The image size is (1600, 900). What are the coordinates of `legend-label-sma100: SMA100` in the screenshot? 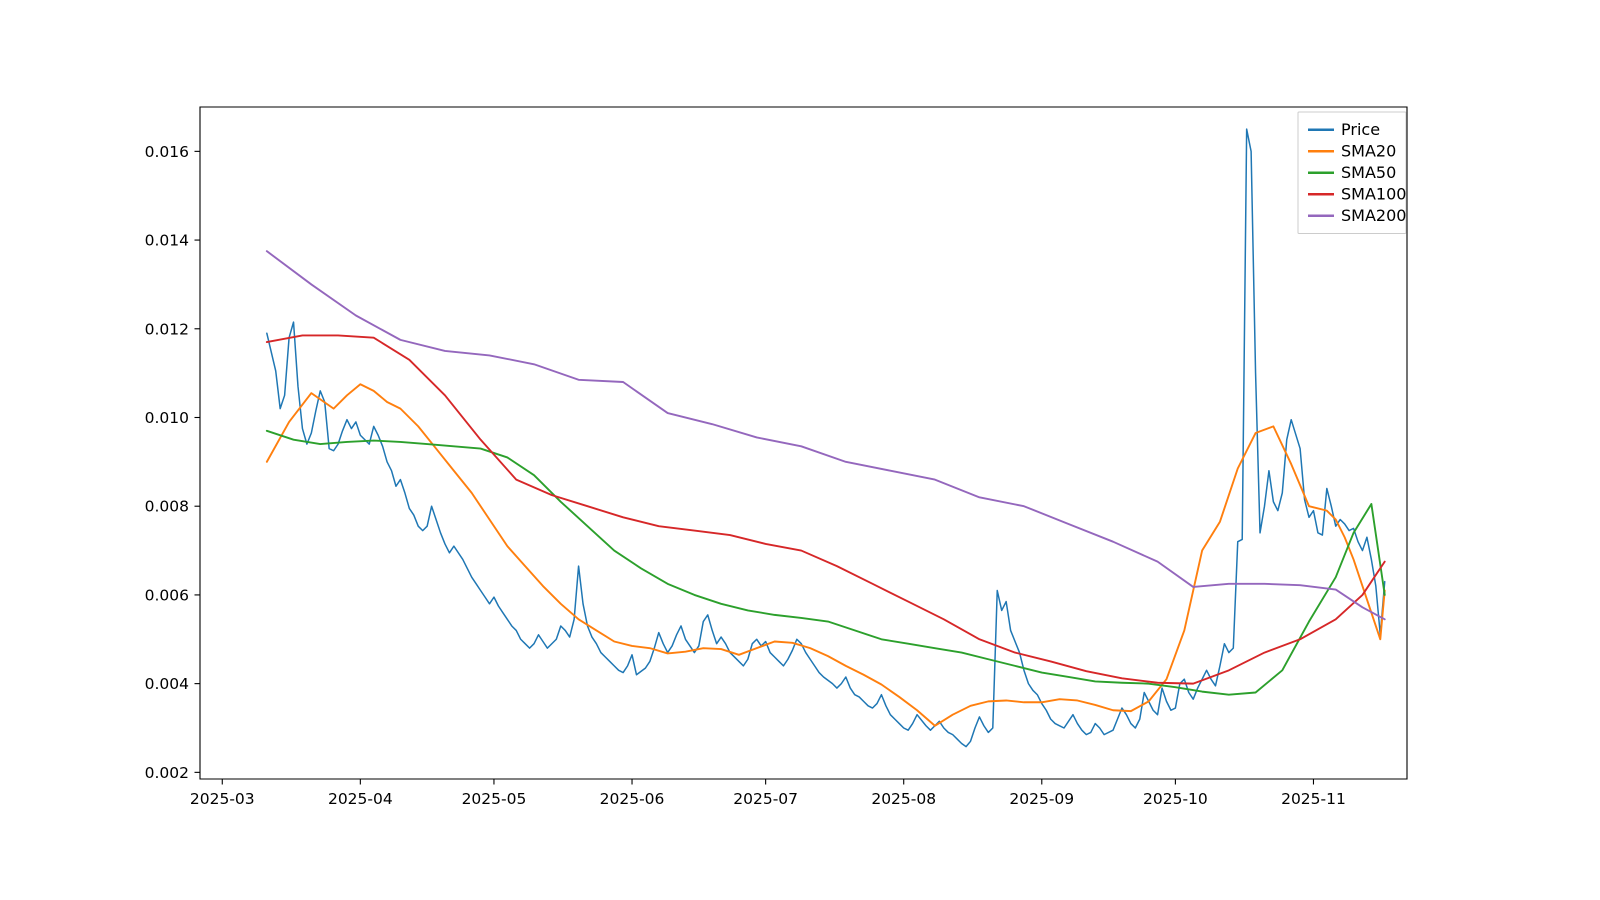 It's located at (1373, 193).